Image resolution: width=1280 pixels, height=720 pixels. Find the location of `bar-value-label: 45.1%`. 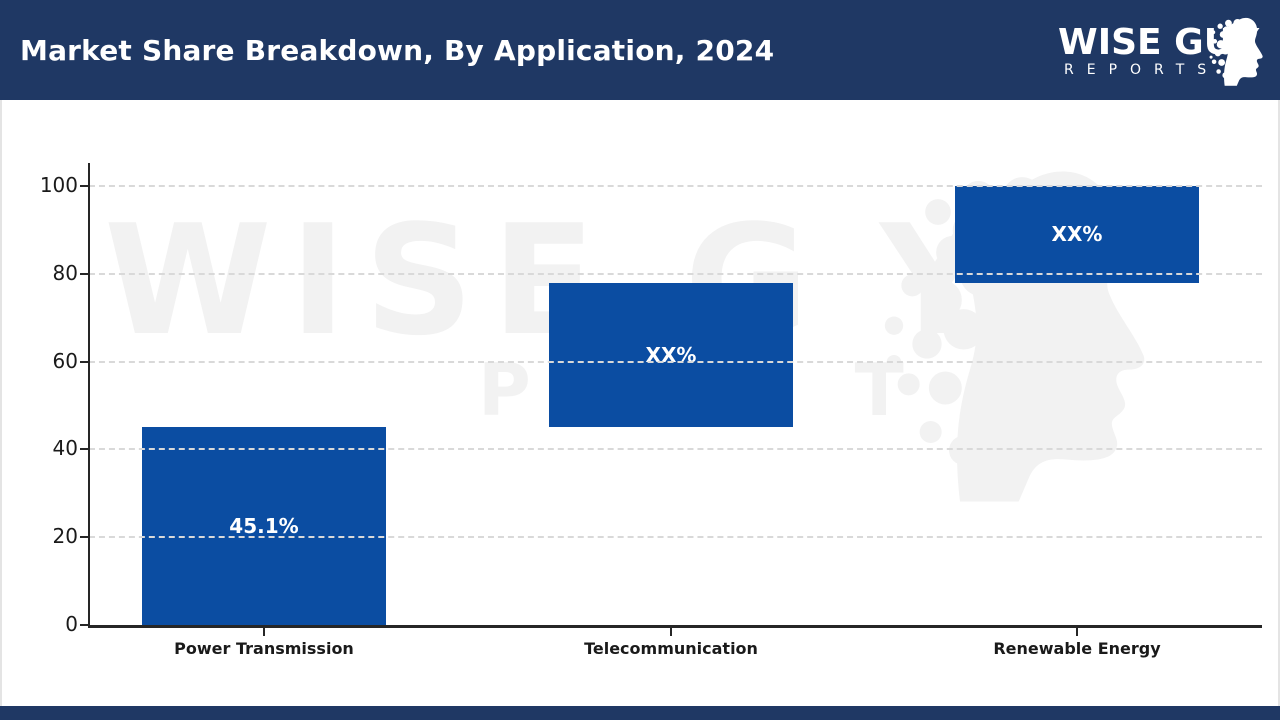

bar-value-label: 45.1% is located at coordinates (264, 525).